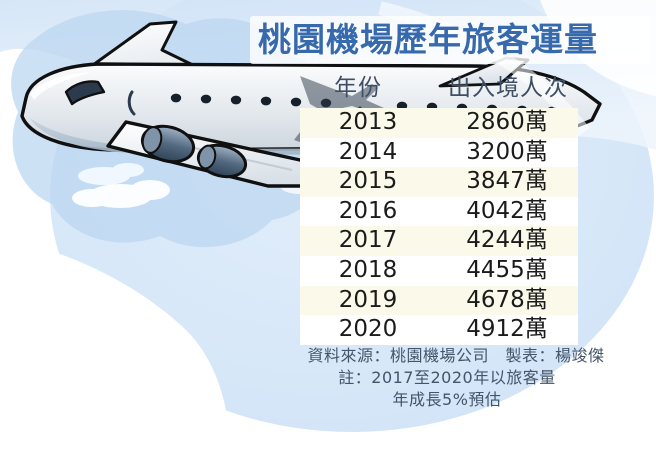 This screenshot has width=656, height=454. Describe the element at coordinates (368, 240) in the screenshot. I see `cell-year: 2017` at that location.